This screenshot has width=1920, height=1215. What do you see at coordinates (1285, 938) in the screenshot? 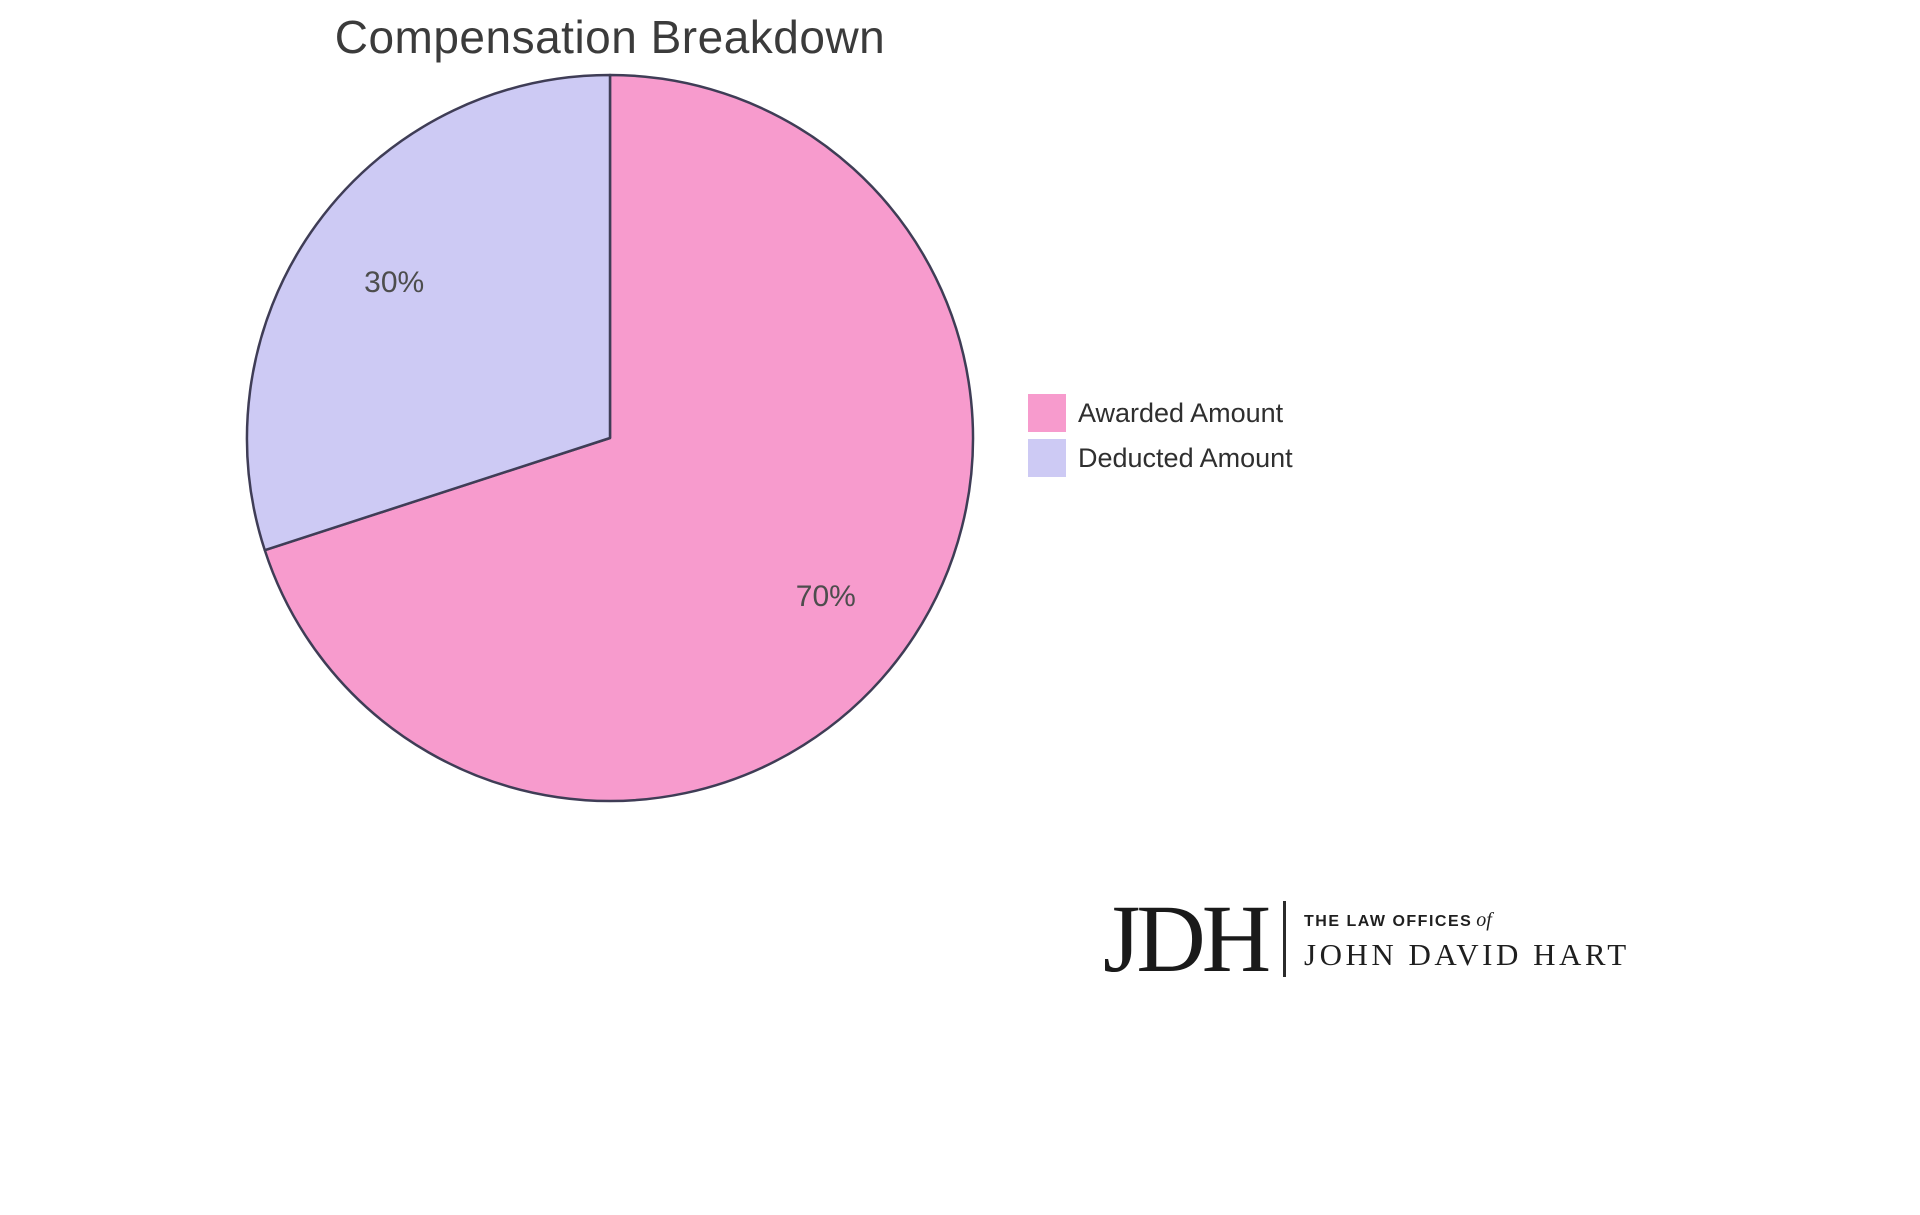
I see `logo-divider` at bounding box center [1285, 938].